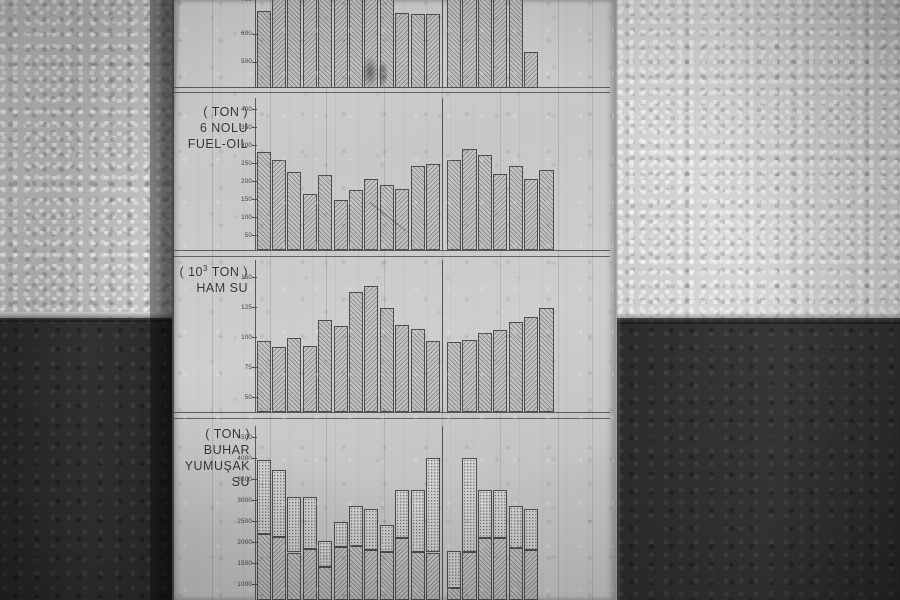  What do you see at coordinates (86, 162) in the screenshot?
I see `wall-upper-left` at bounding box center [86, 162].